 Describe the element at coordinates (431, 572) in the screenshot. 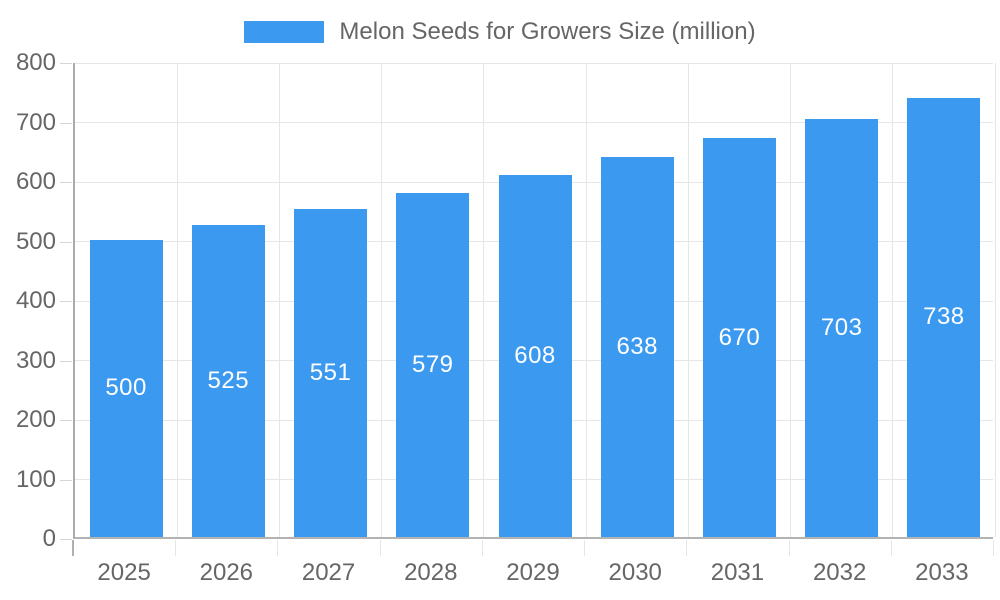

I see `x-axis-tick-label: 2028` at that location.